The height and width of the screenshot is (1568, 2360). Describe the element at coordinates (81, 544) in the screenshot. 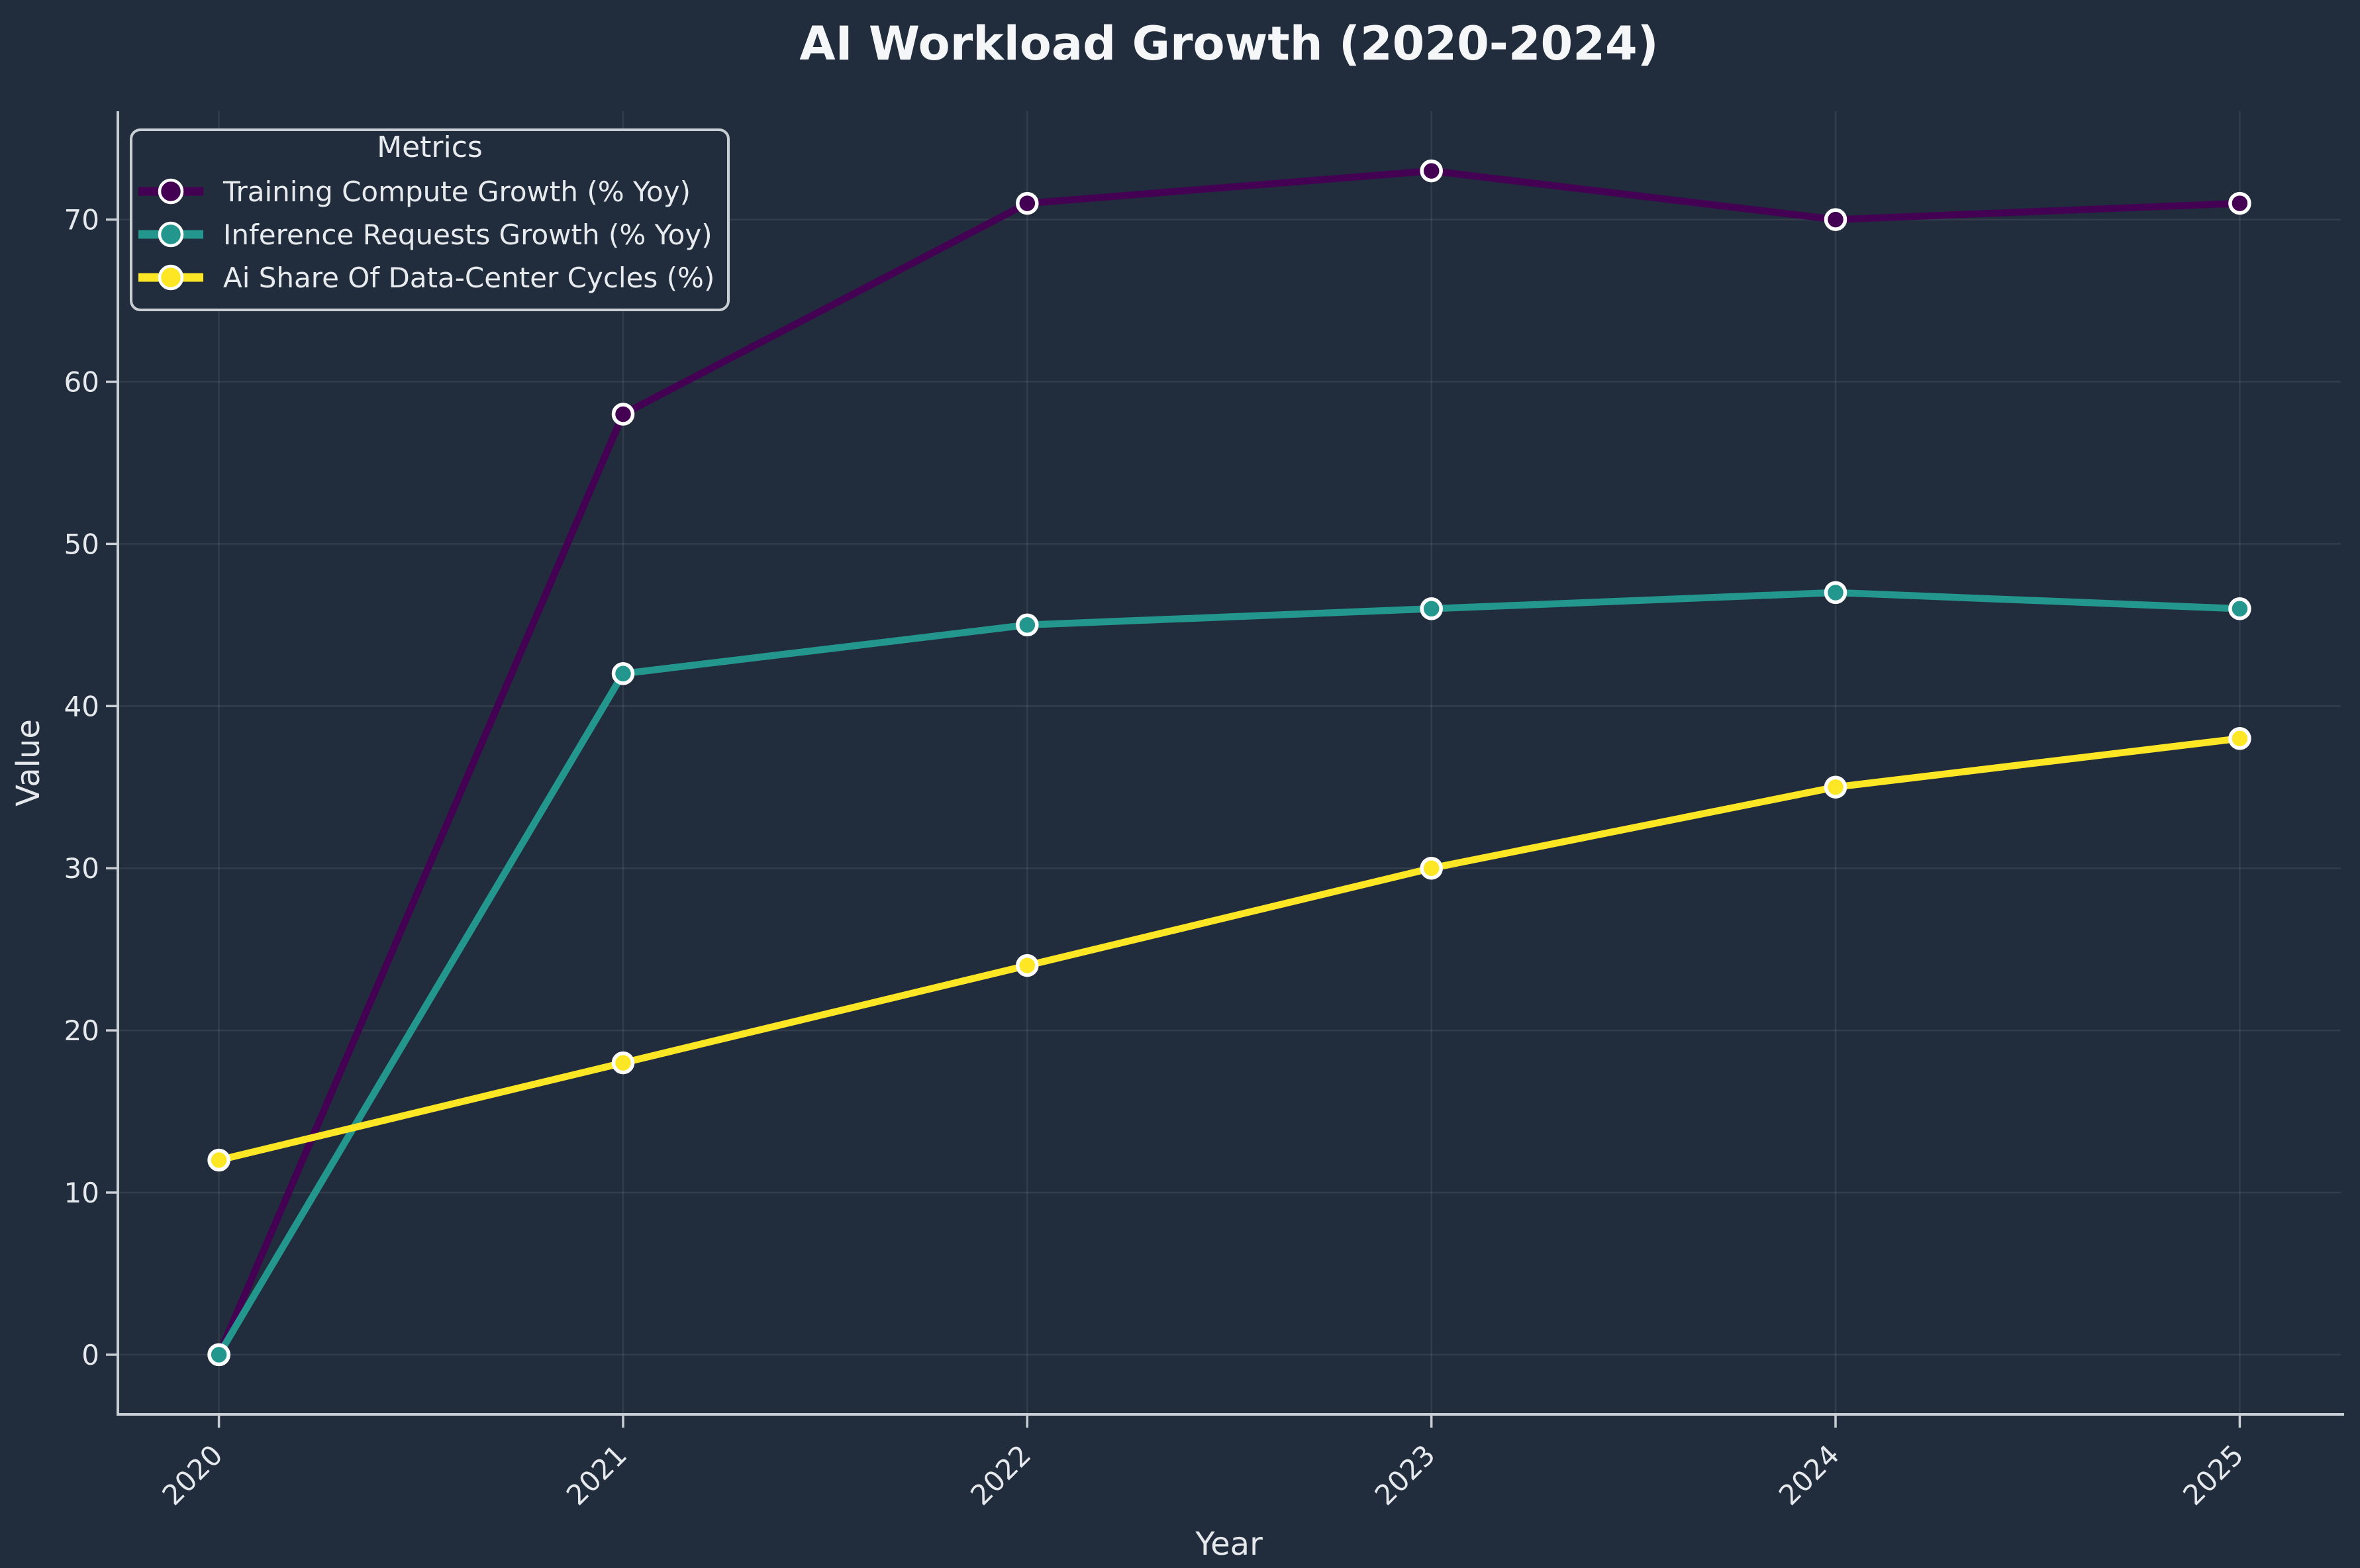

I see `y-tick-label: 50` at that location.